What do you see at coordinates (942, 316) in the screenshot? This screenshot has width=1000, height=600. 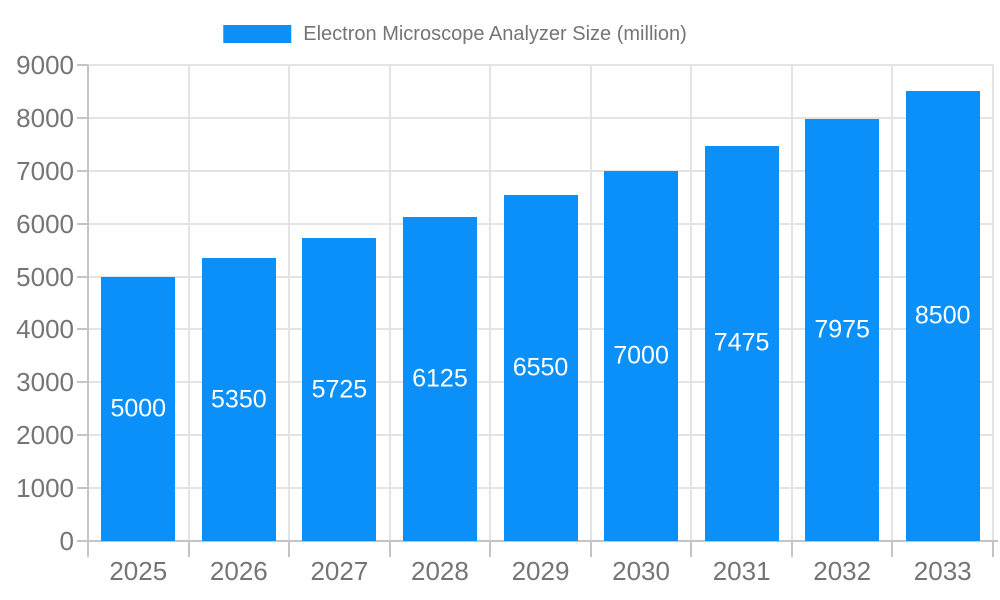 I see `bar-2033` at bounding box center [942, 316].